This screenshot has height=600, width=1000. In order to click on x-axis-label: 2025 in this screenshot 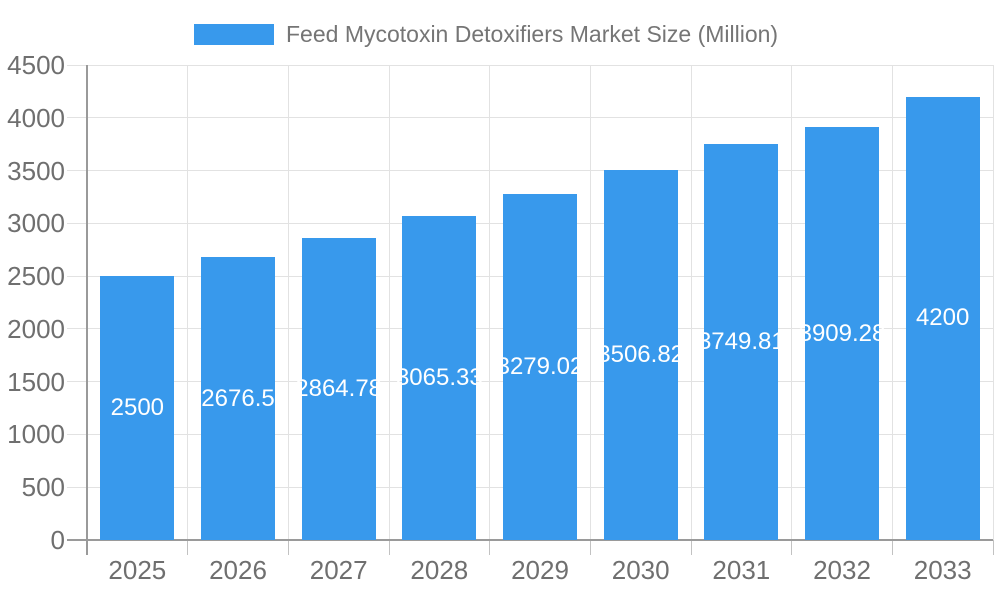, I will do `click(137, 570)`.